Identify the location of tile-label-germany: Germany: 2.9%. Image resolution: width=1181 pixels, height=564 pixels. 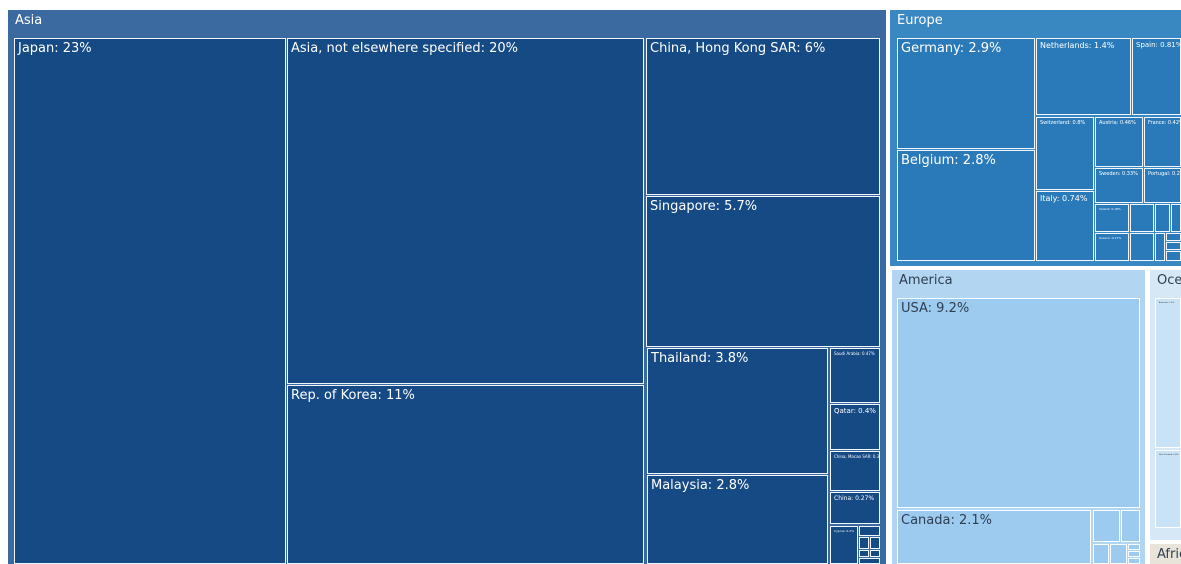
(951, 48).